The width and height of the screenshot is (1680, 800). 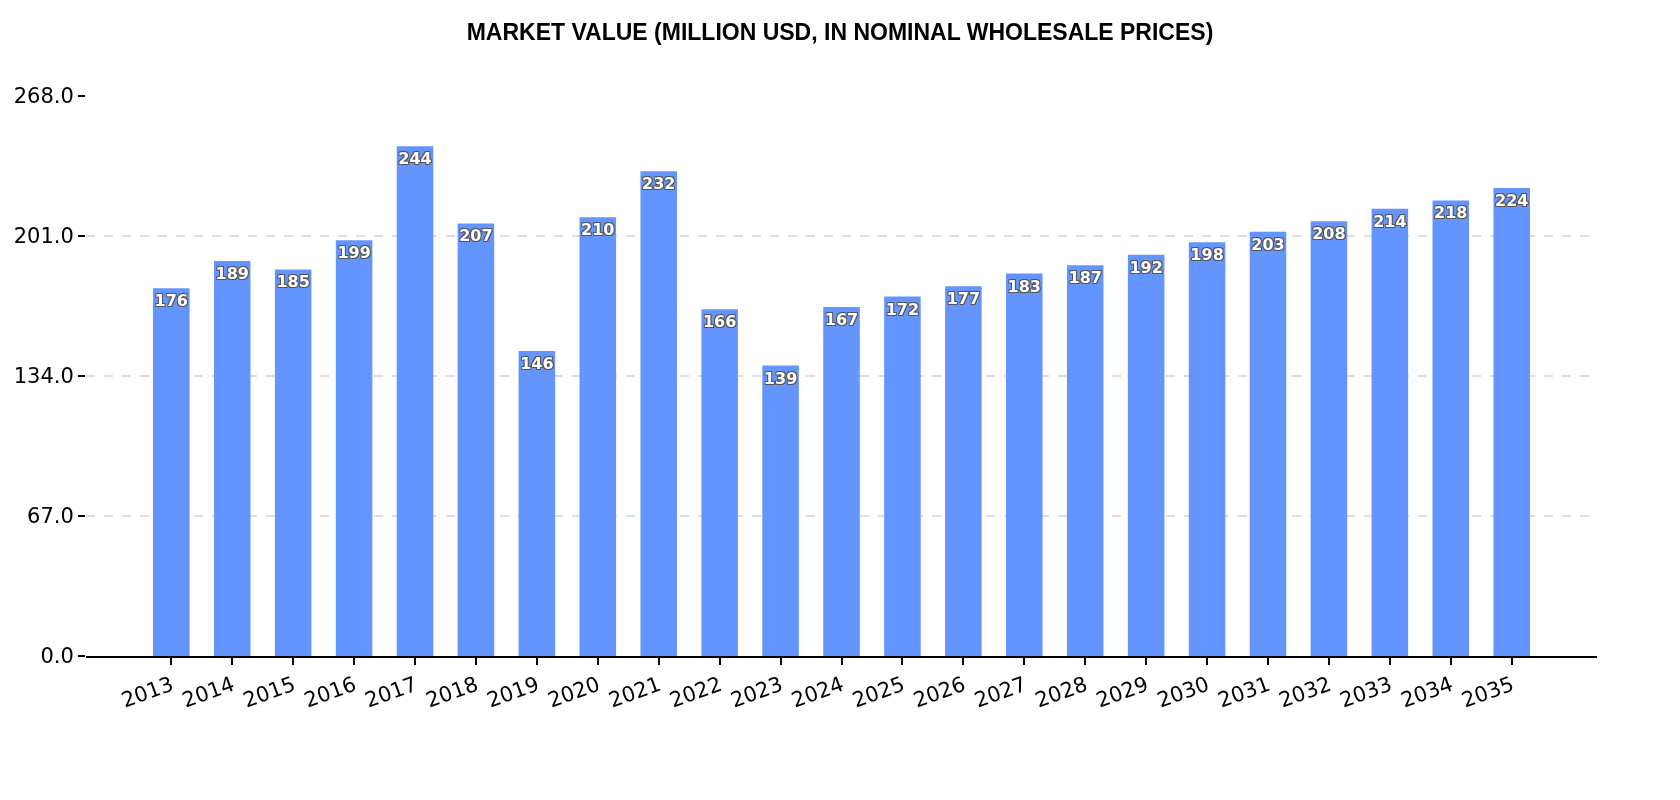 What do you see at coordinates (50, 516) in the screenshot?
I see `y-tick-label: 67.0` at bounding box center [50, 516].